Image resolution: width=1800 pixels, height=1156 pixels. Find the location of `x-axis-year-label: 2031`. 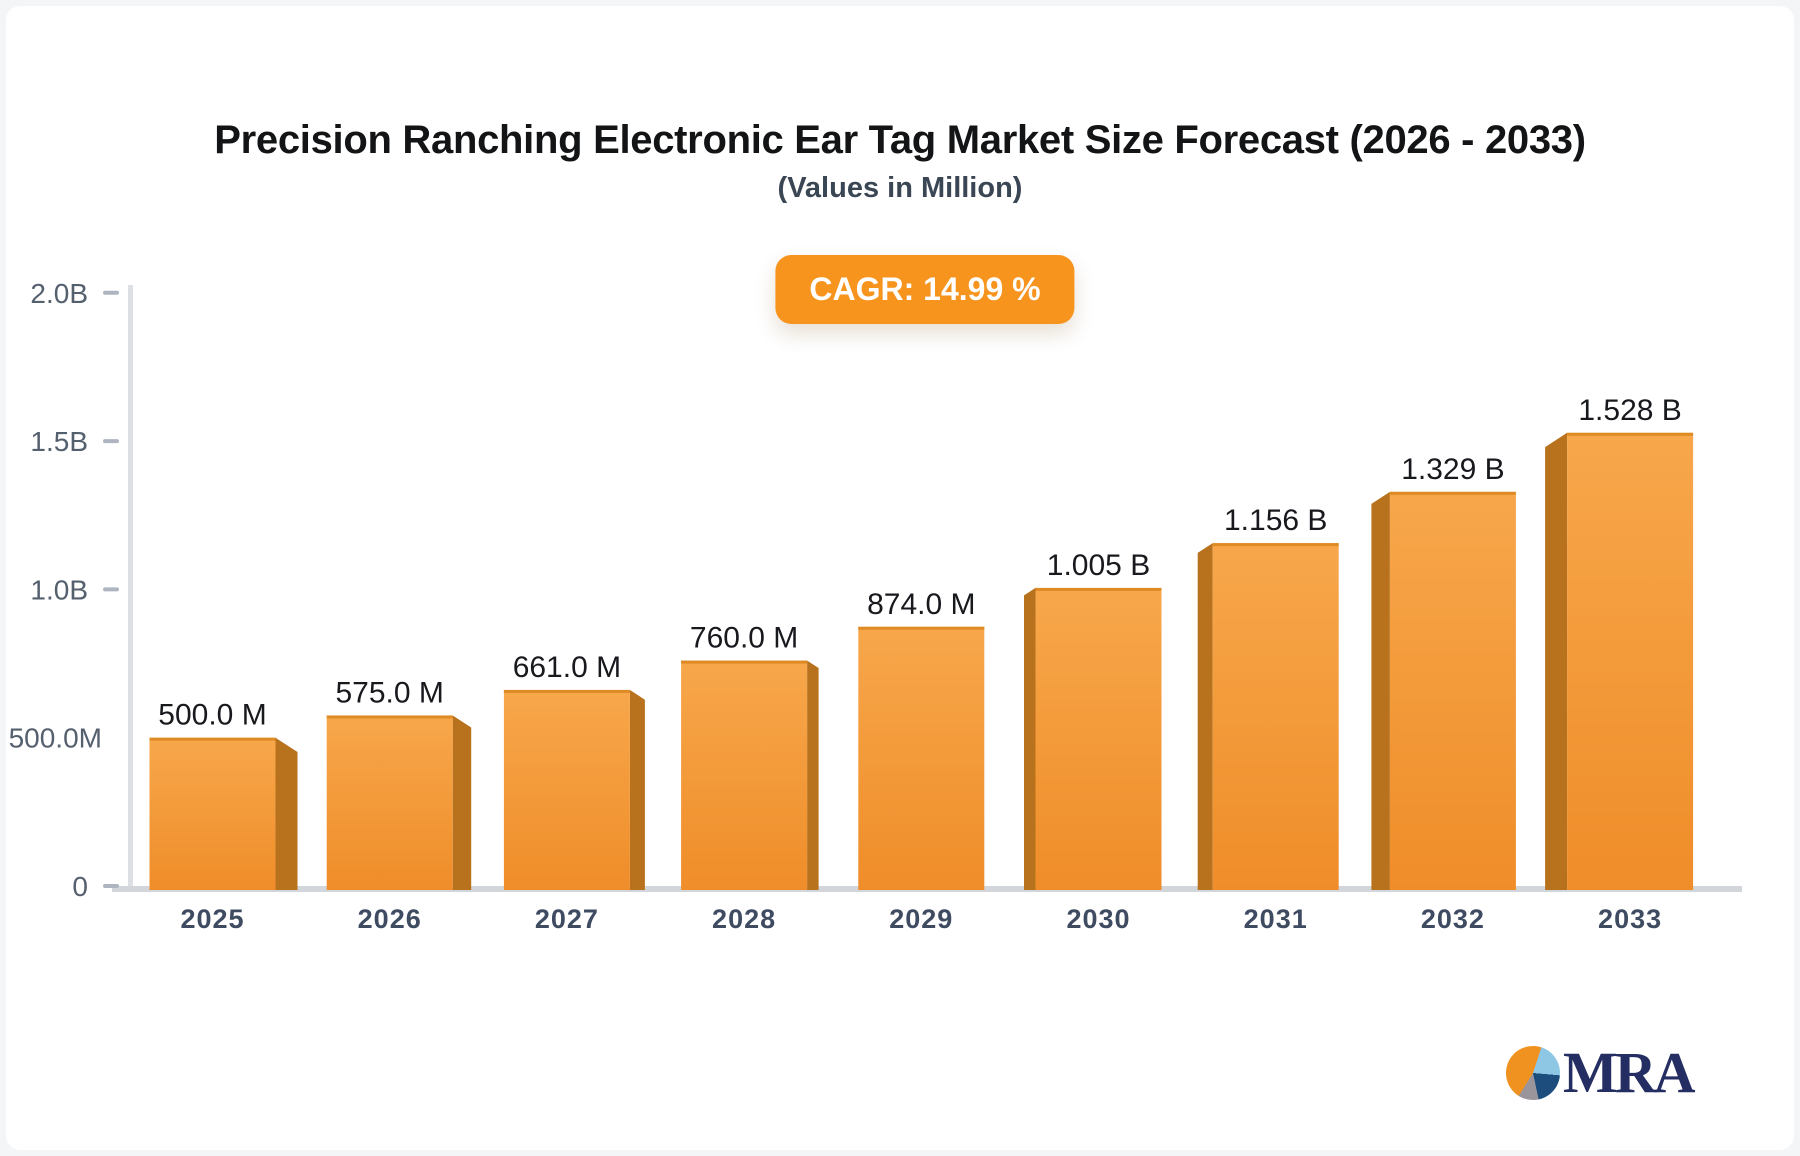

x-axis-year-label: 2031 is located at coordinates (1276, 919).